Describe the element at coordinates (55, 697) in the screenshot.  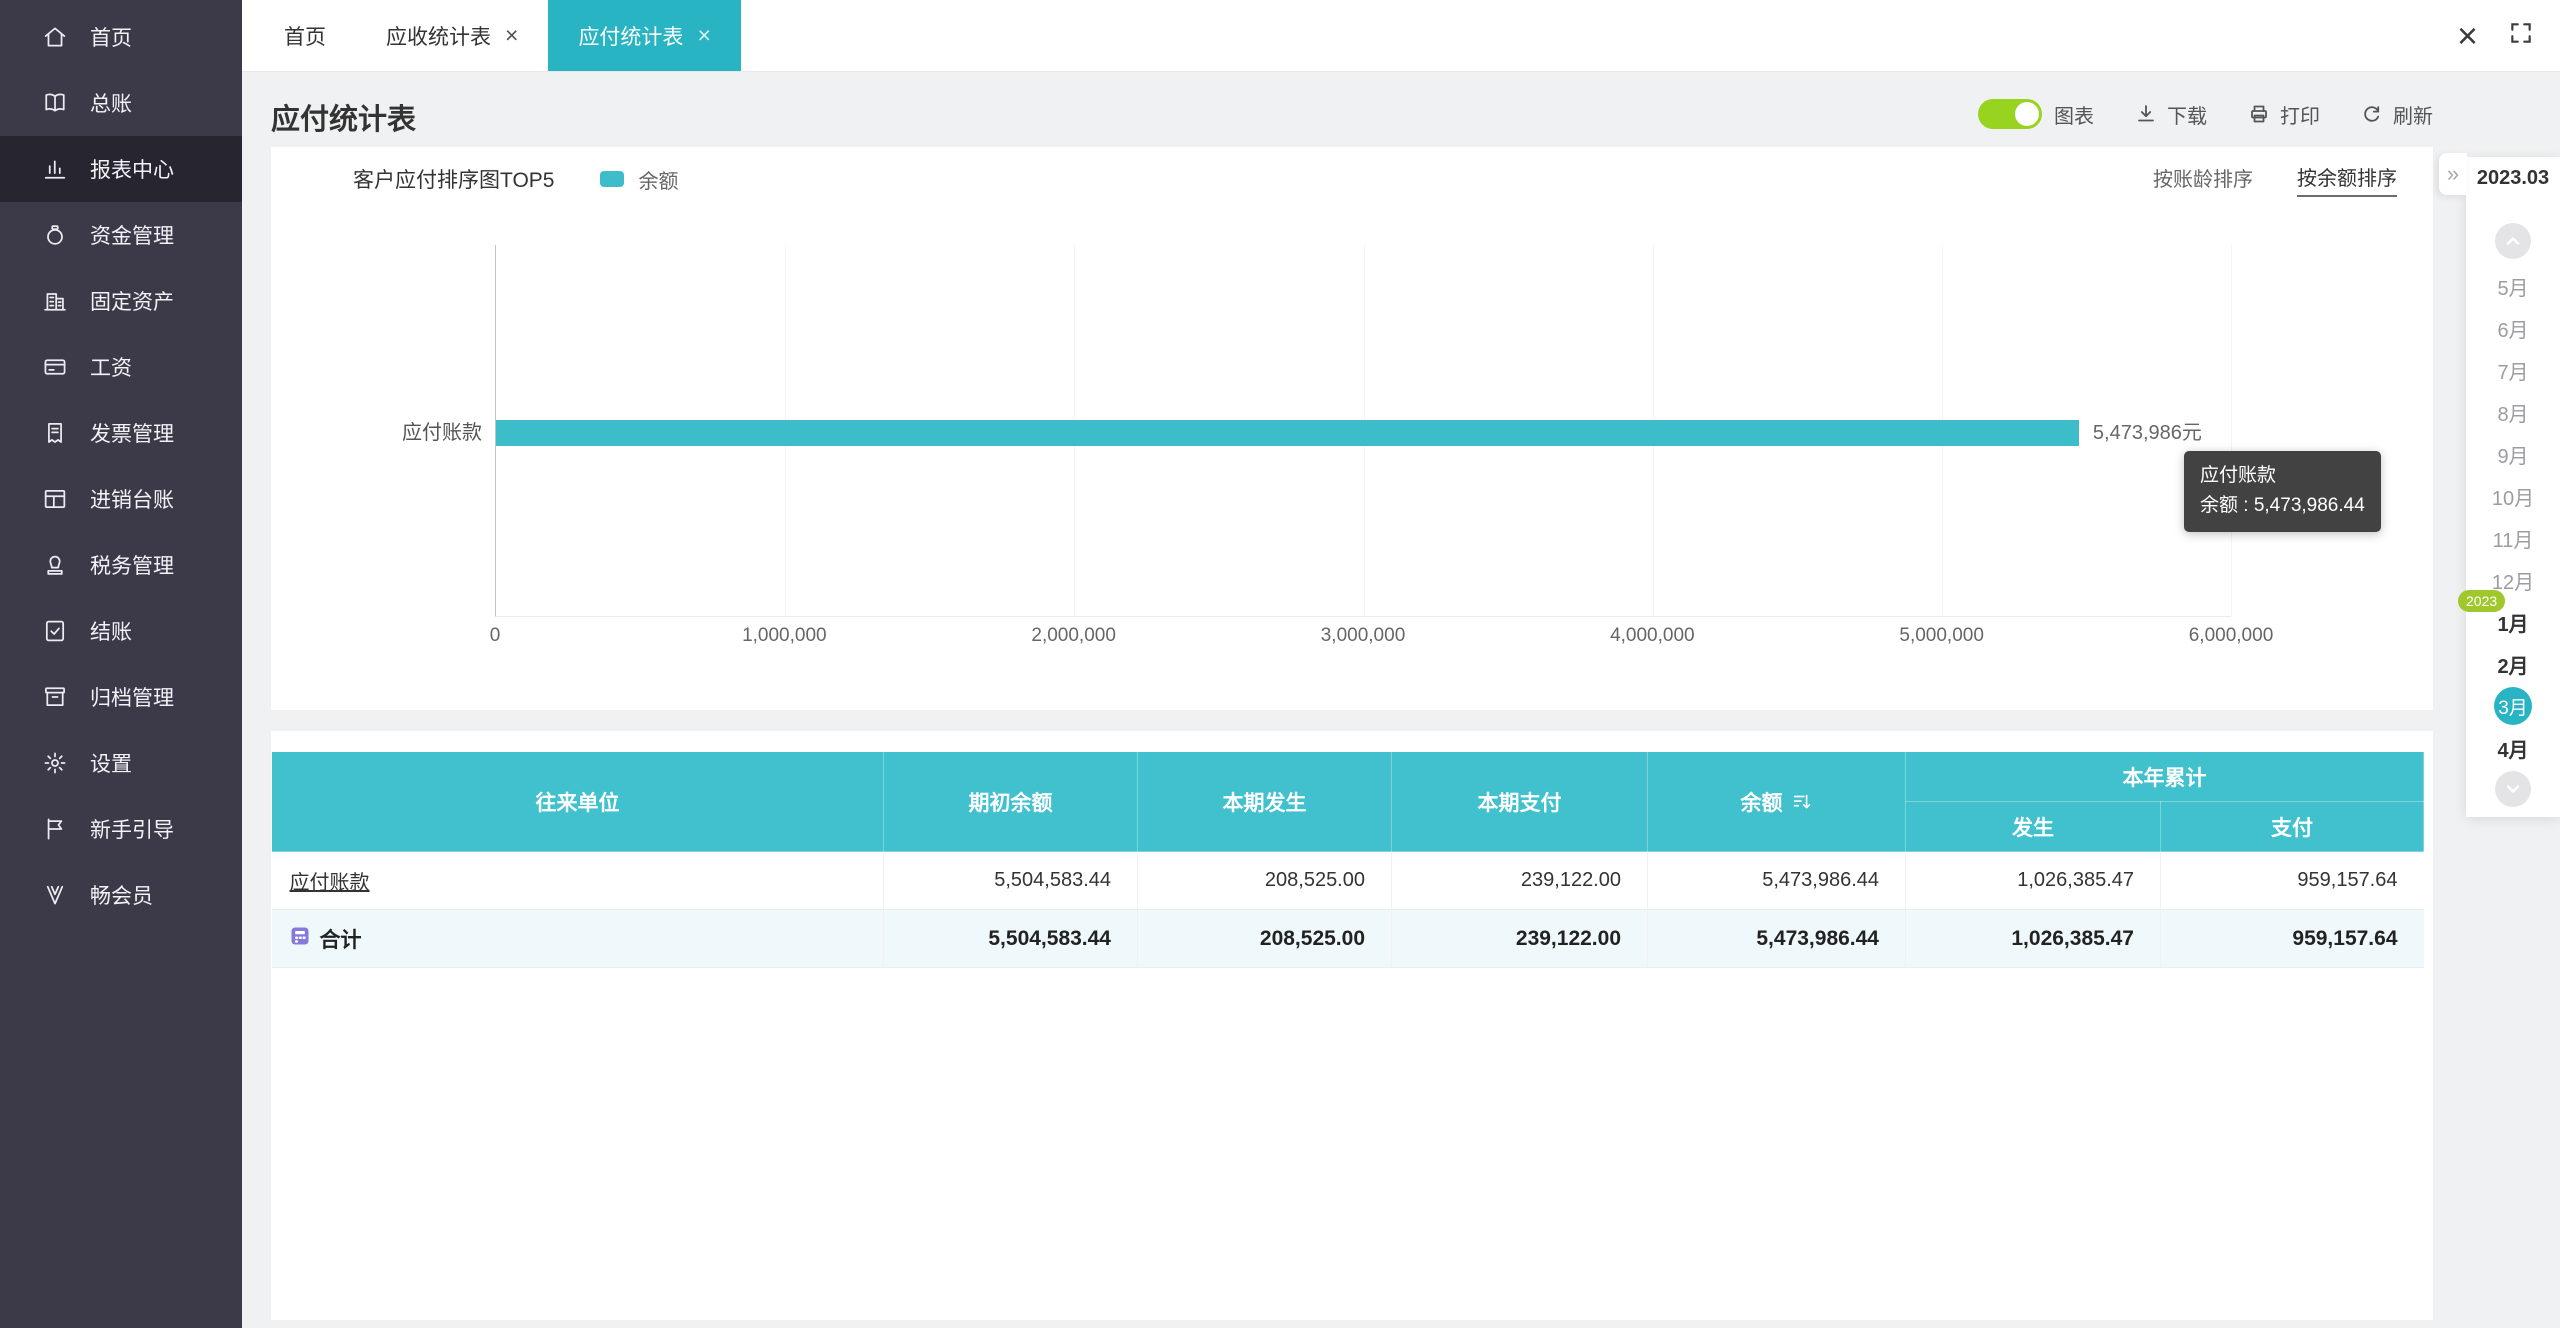
I see `archive-management-icon` at that location.